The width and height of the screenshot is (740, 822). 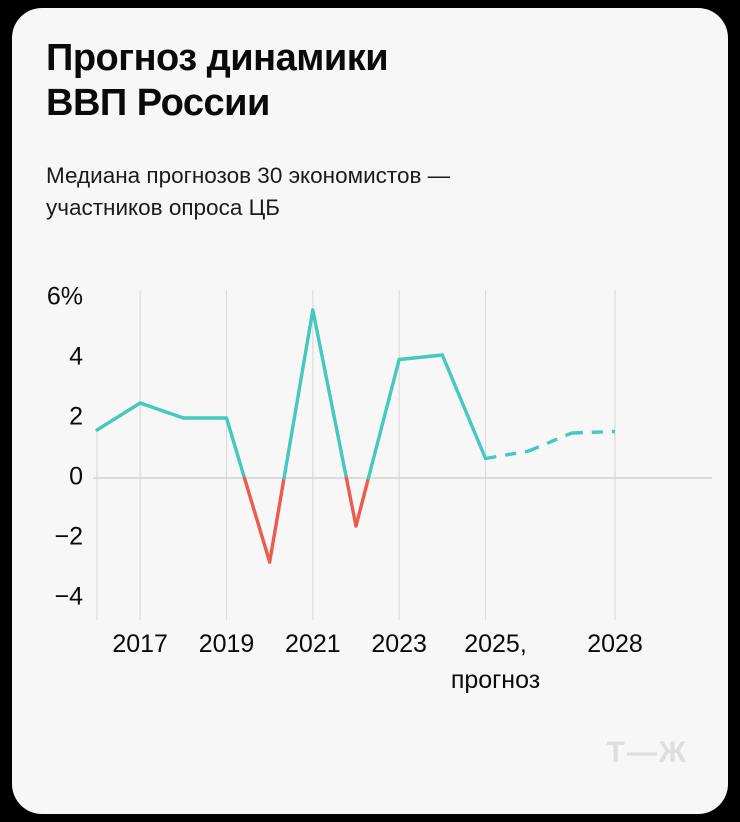 What do you see at coordinates (76, 477) in the screenshot?
I see `y-axis-tick-label: 0` at bounding box center [76, 477].